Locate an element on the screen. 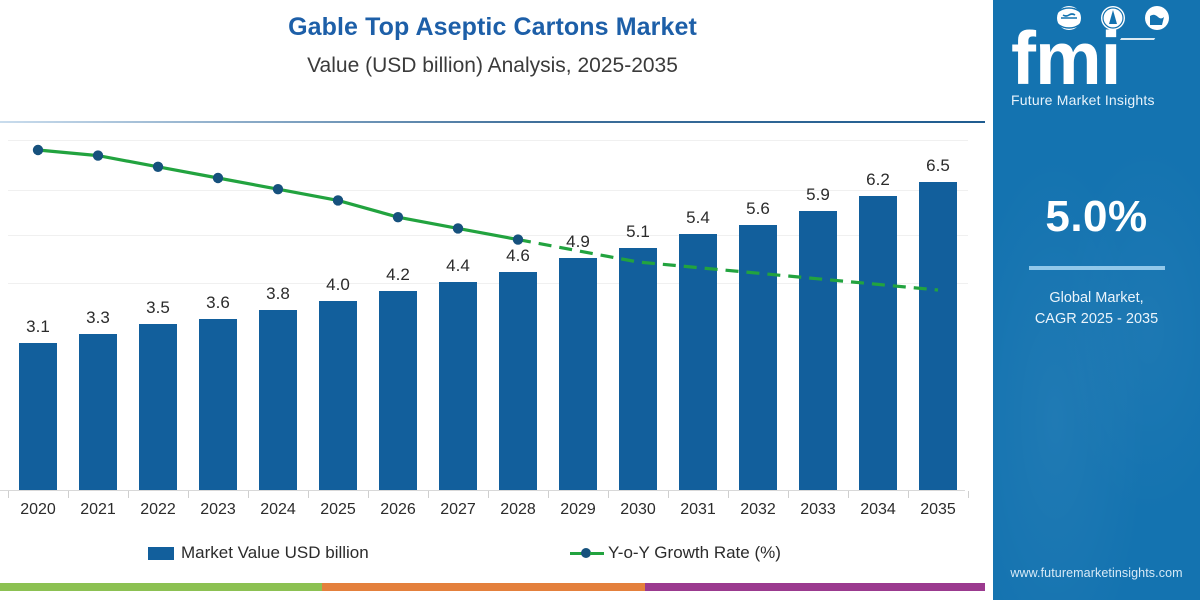 The width and height of the screenshot is (1200, 600). x-axis-label: 2031 is located at coordinates (698, 509).